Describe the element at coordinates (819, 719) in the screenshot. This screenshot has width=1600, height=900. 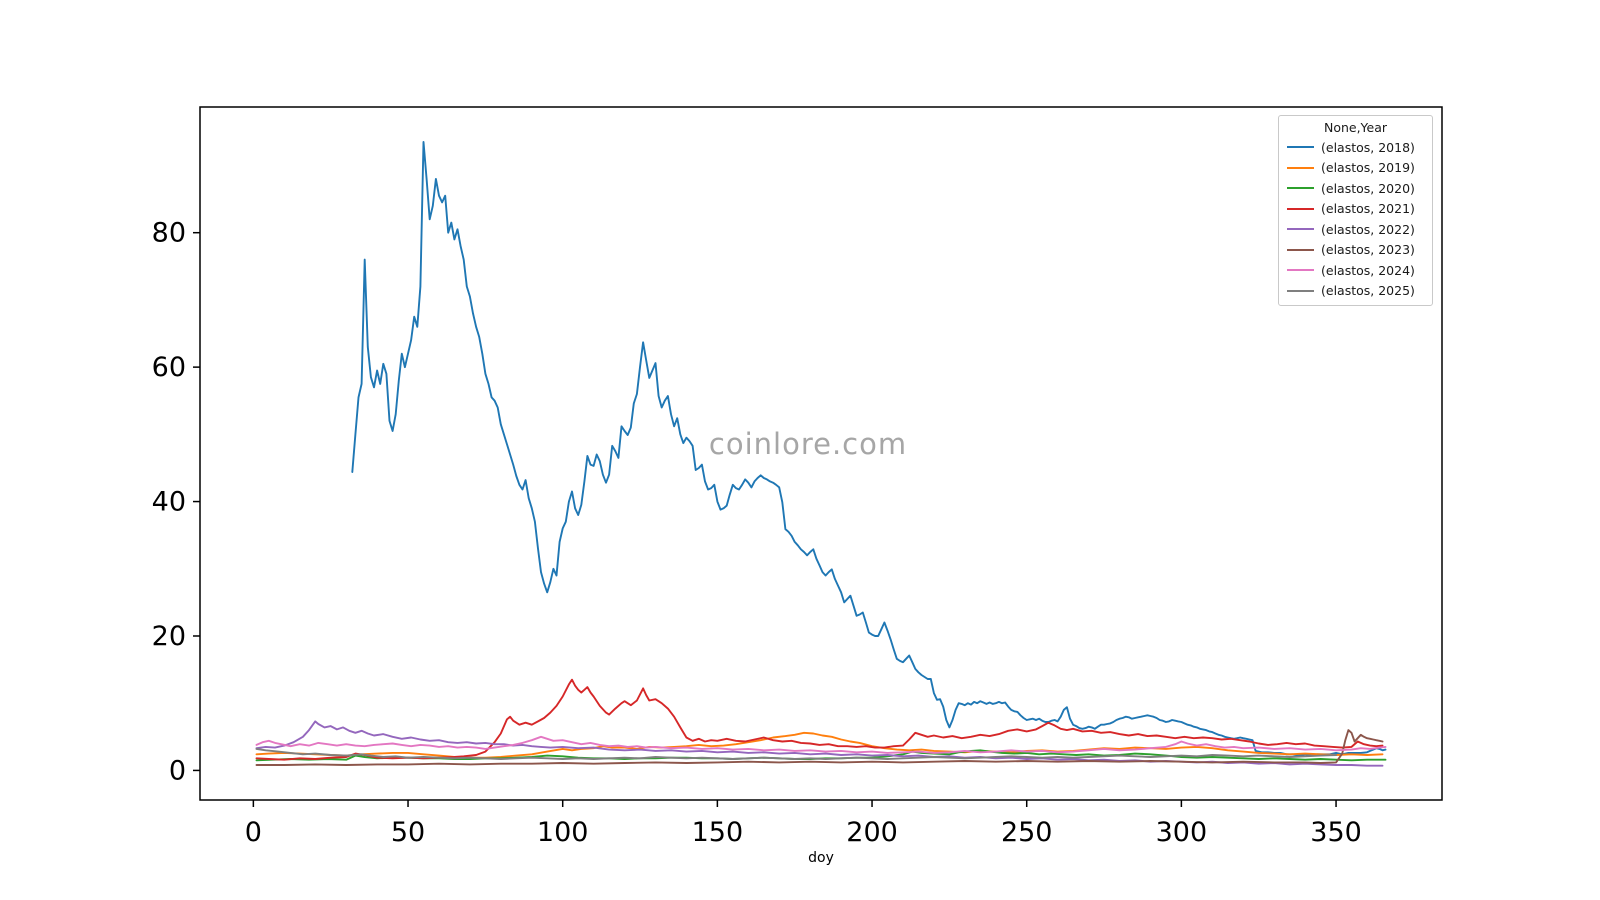
I see `series-line-2021` at that location.